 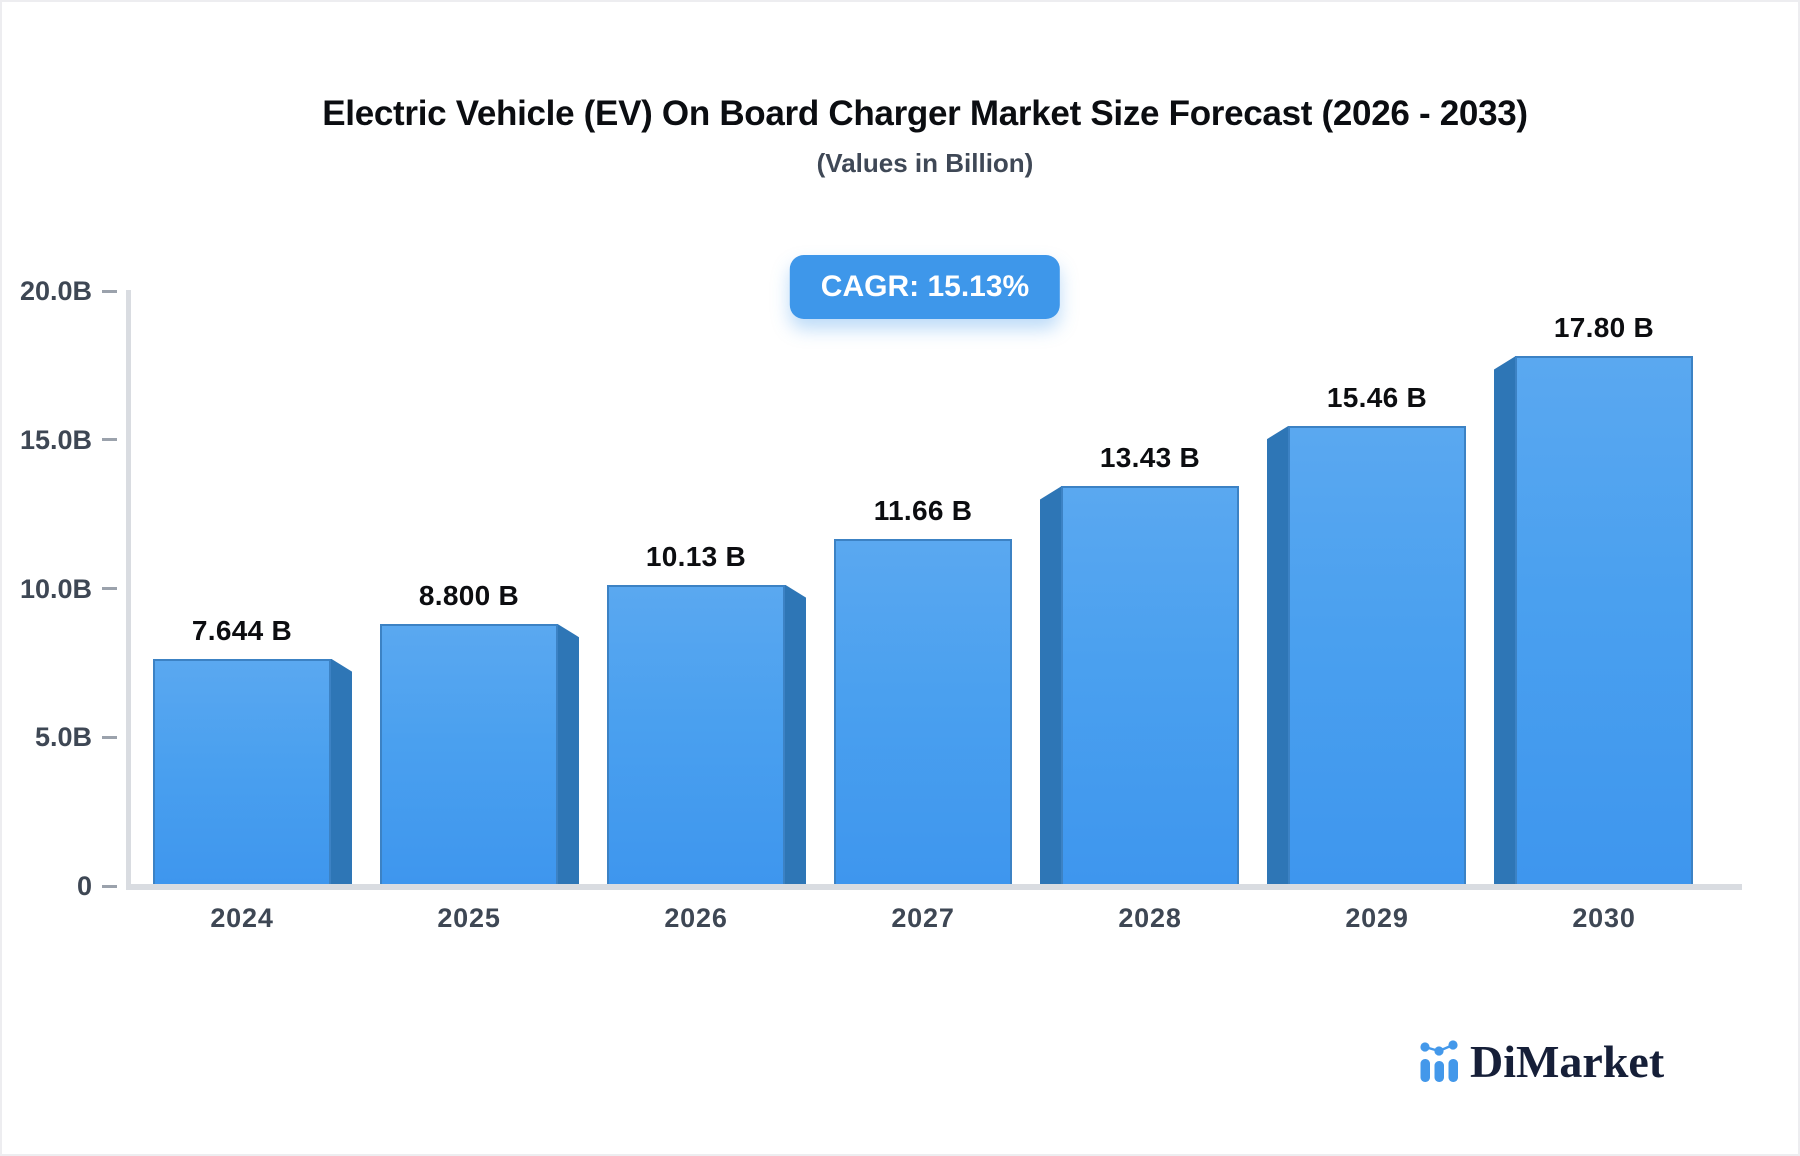 What do you see at coordinates (242, 918) in the screenshot?
I see `x-tick-label-2024: 2024` at bounding box center [242, 918].